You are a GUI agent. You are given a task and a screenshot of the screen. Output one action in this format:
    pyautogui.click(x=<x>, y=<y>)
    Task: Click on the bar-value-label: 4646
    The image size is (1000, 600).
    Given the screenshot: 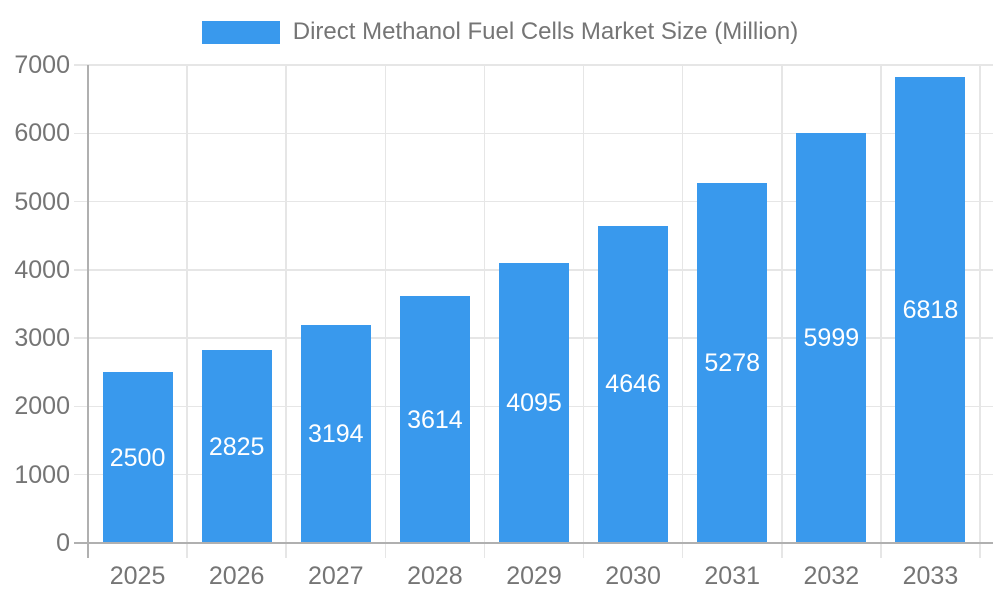 What is the action you would take?
    pyautogui.click(x=633, y=384)
    